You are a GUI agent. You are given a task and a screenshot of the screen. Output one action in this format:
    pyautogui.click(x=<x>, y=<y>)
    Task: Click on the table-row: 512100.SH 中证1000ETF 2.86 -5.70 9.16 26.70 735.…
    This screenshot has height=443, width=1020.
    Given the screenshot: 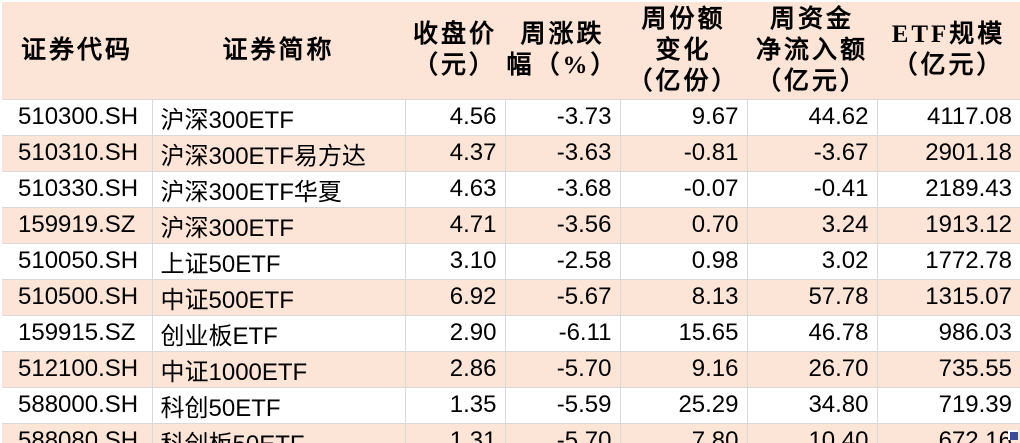 What is the action you would take?
    pyautogui.click(x=511, y=369)
    